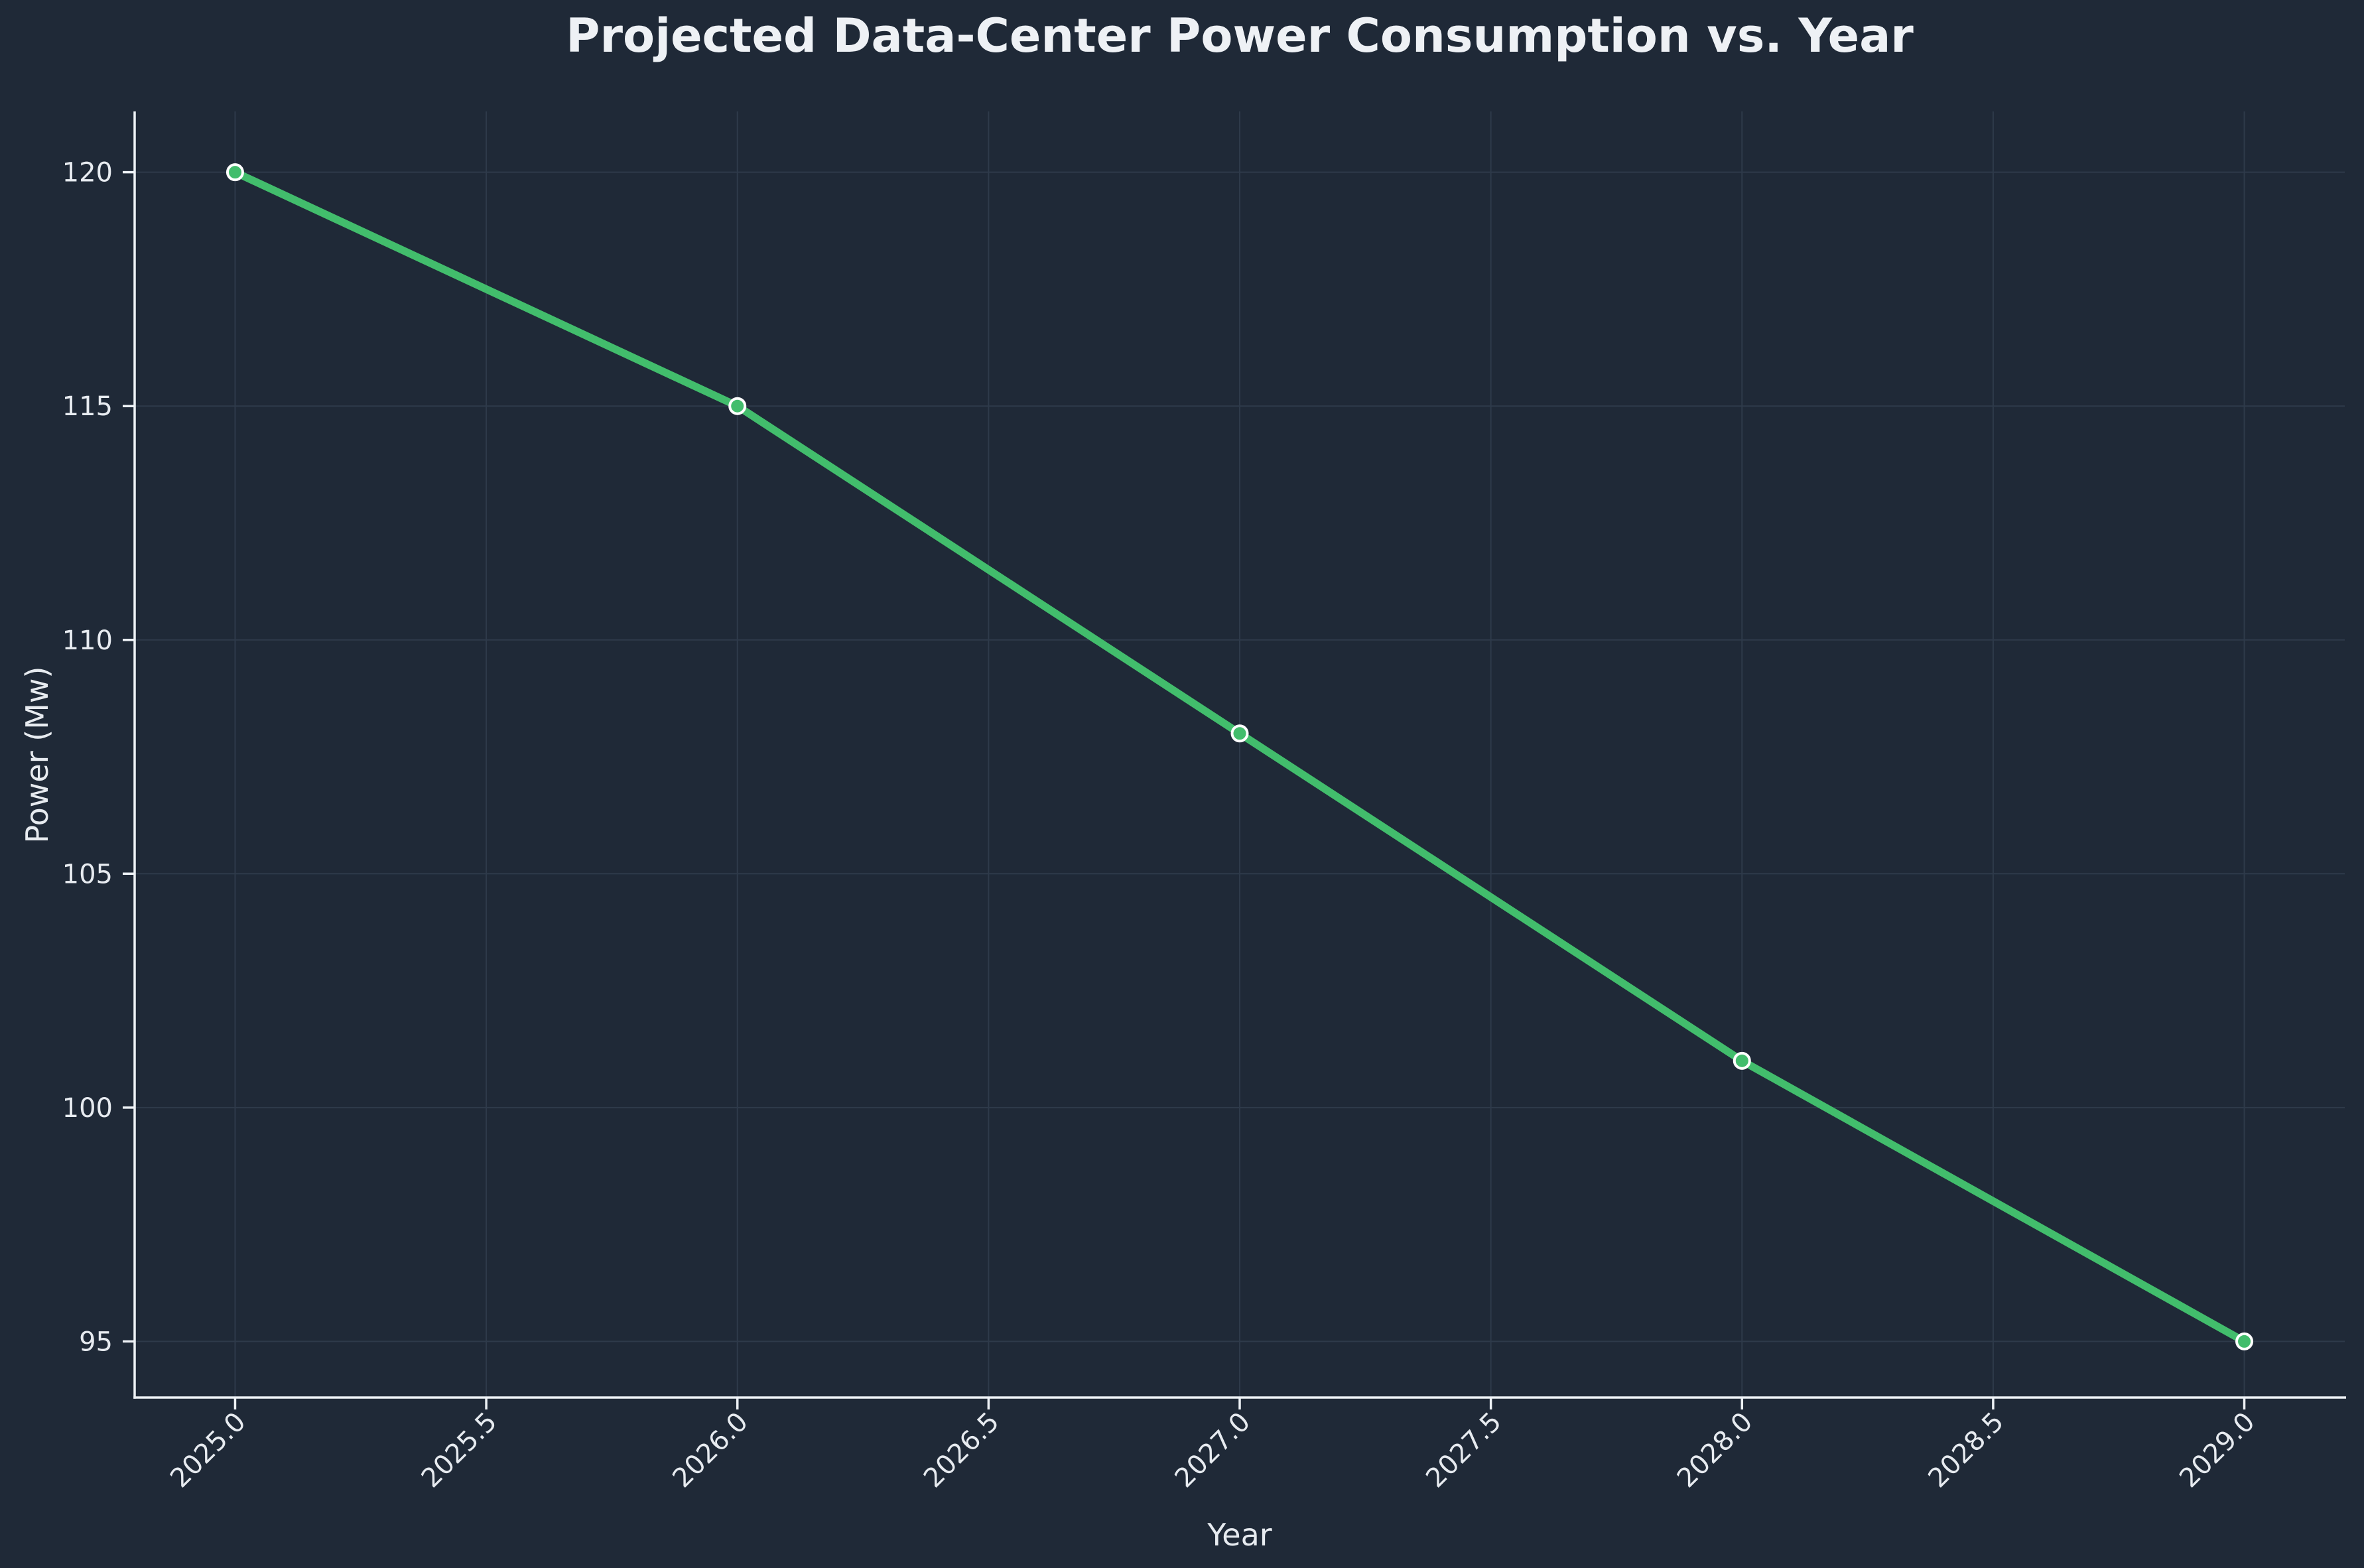 Image resolution: width=2364 pixels, height=1568 pixels. What do you see at coordinates (1463, 1450) in the screenshot?
I see `x-tick-label: 2027.5` at bounding box center [1463, 1450].